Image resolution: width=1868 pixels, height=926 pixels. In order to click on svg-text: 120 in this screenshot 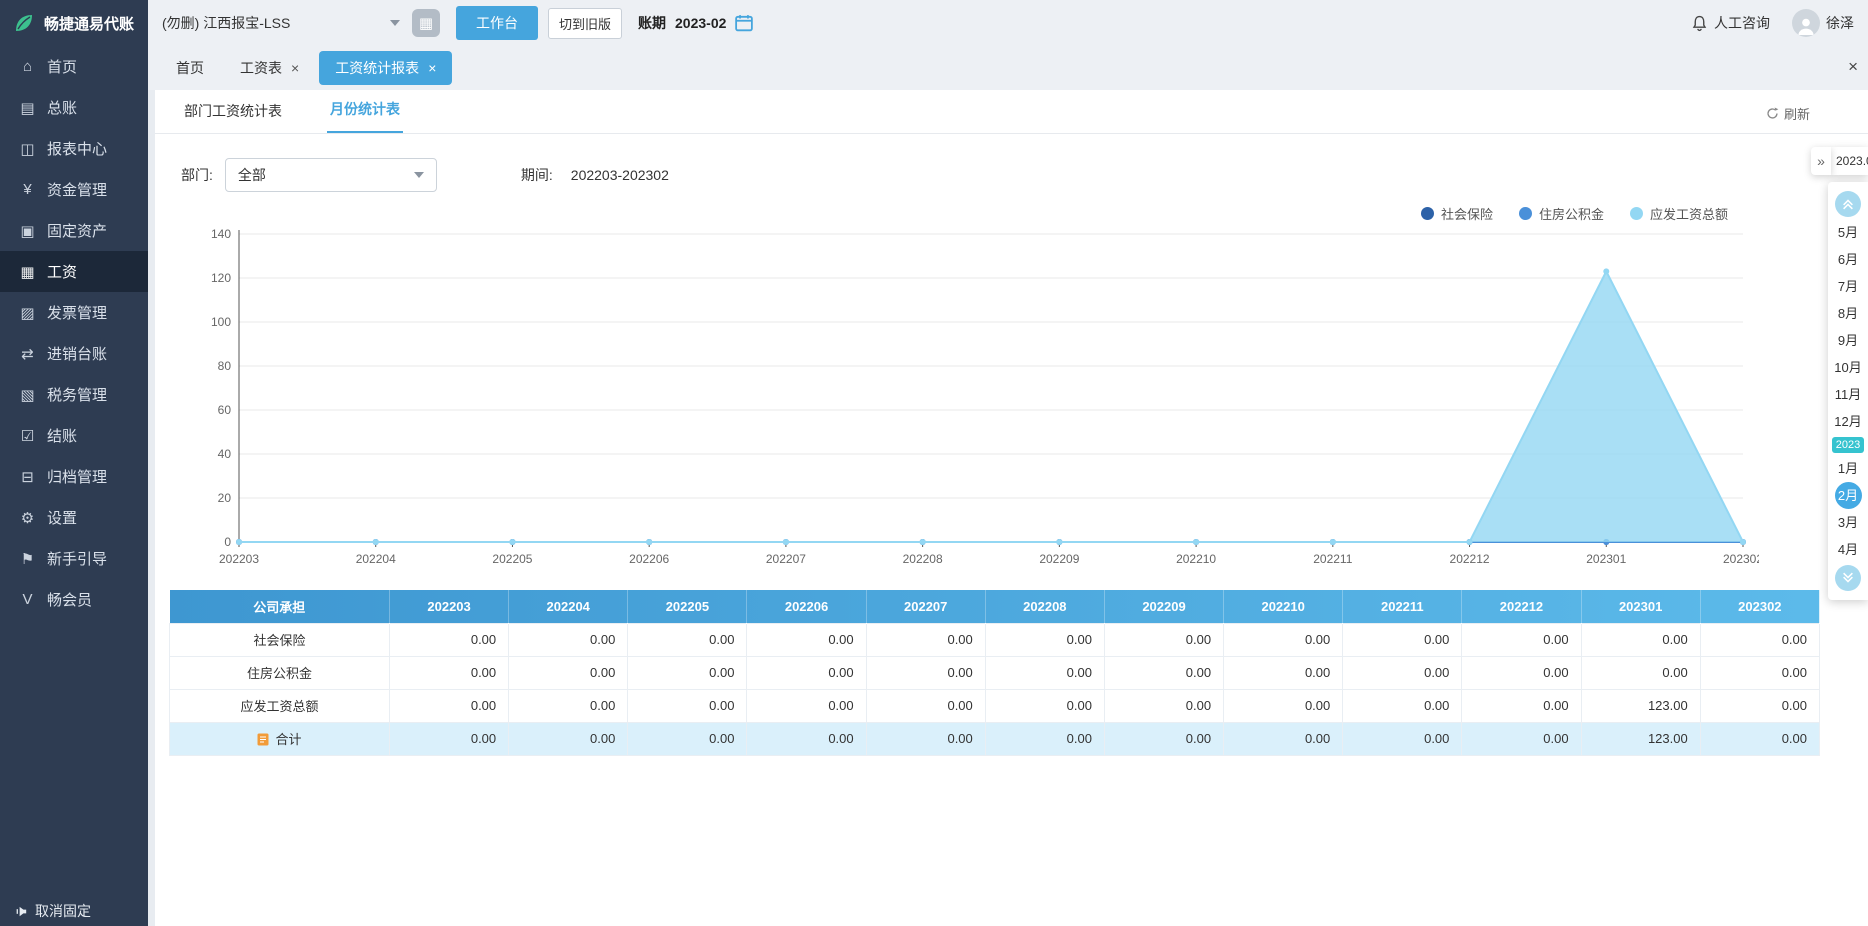, I will do `click(221, 278)`.